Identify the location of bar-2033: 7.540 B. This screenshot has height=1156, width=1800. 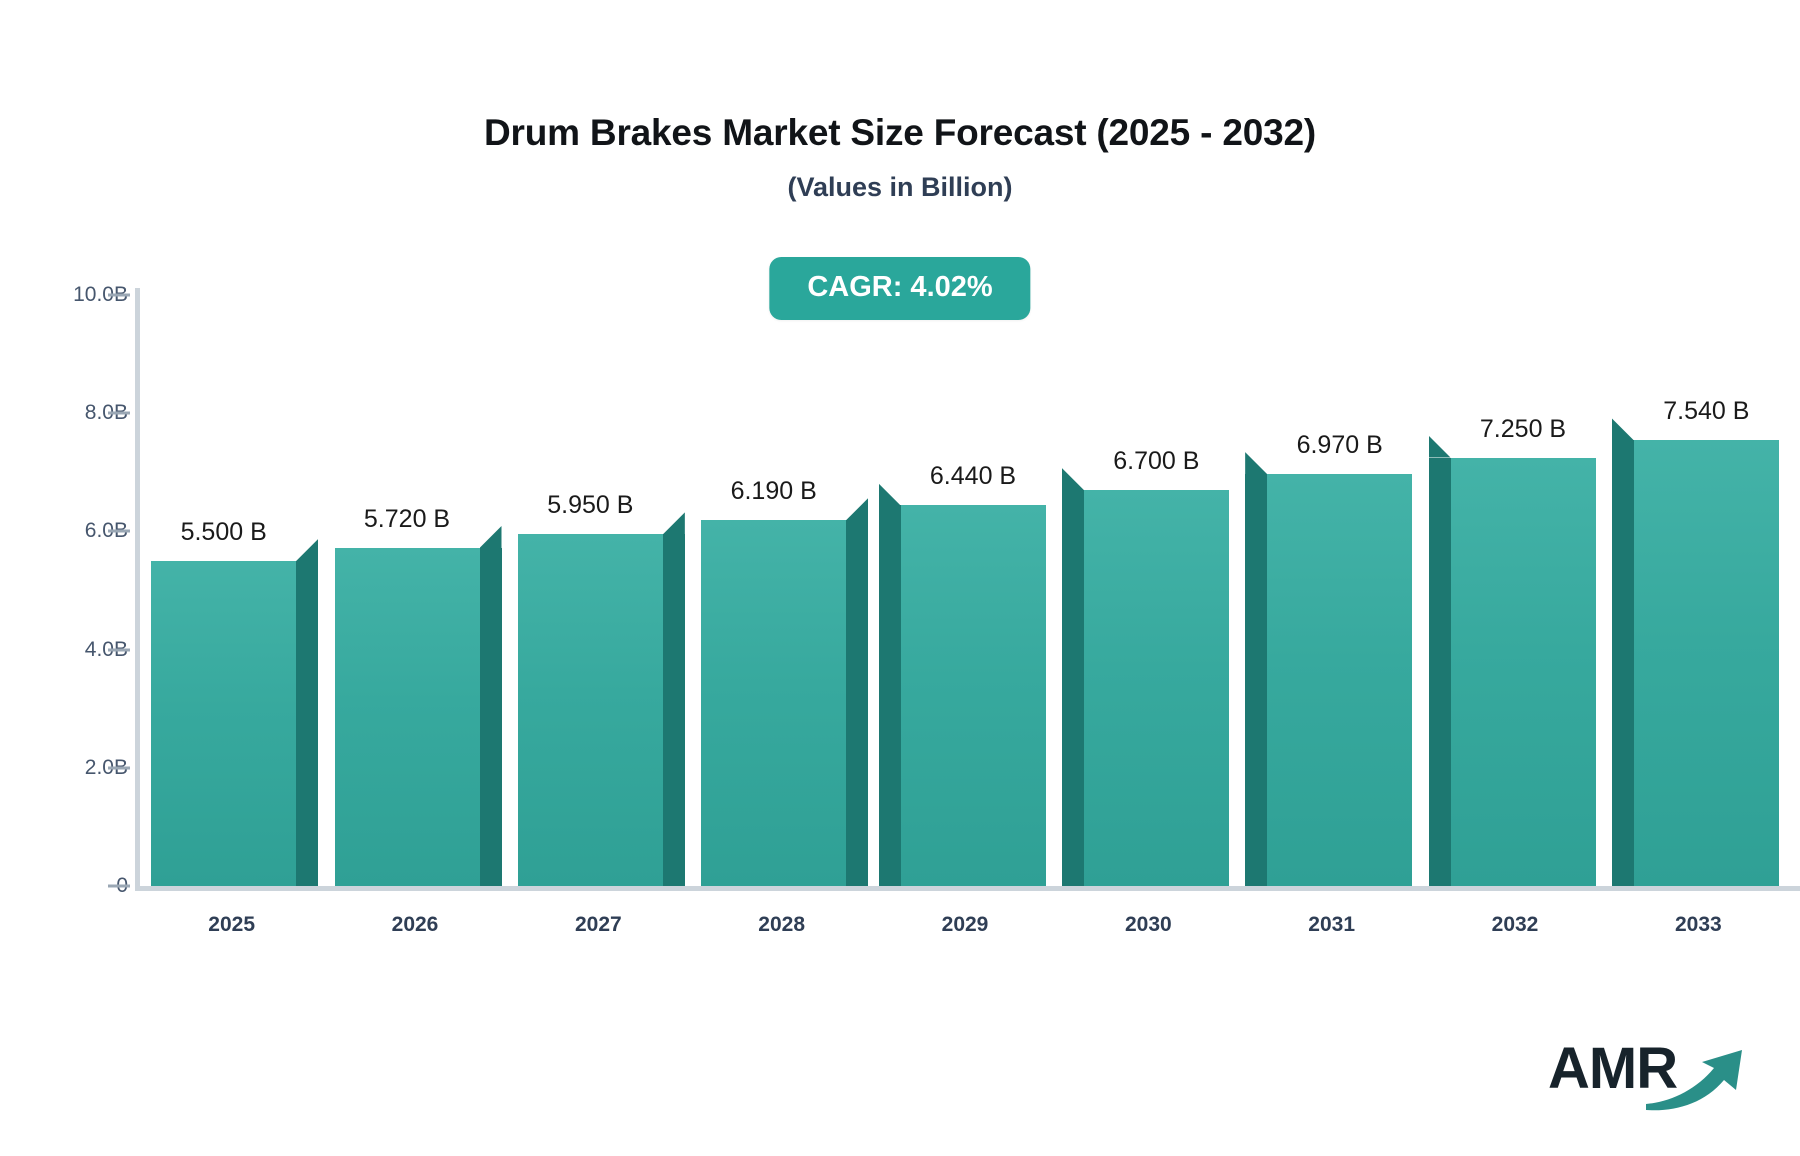
(1695, 641).